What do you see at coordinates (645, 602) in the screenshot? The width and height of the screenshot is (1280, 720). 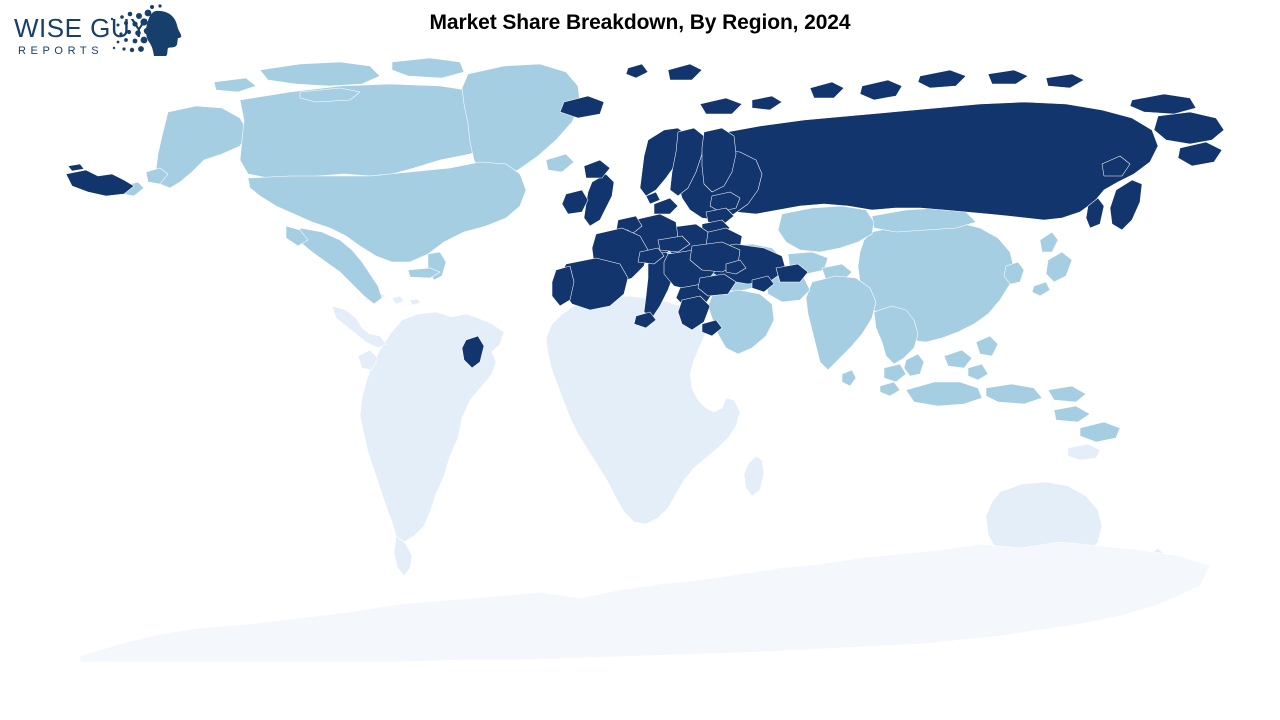 I see `map-antarctica-region` at bounding box center [645, 602].